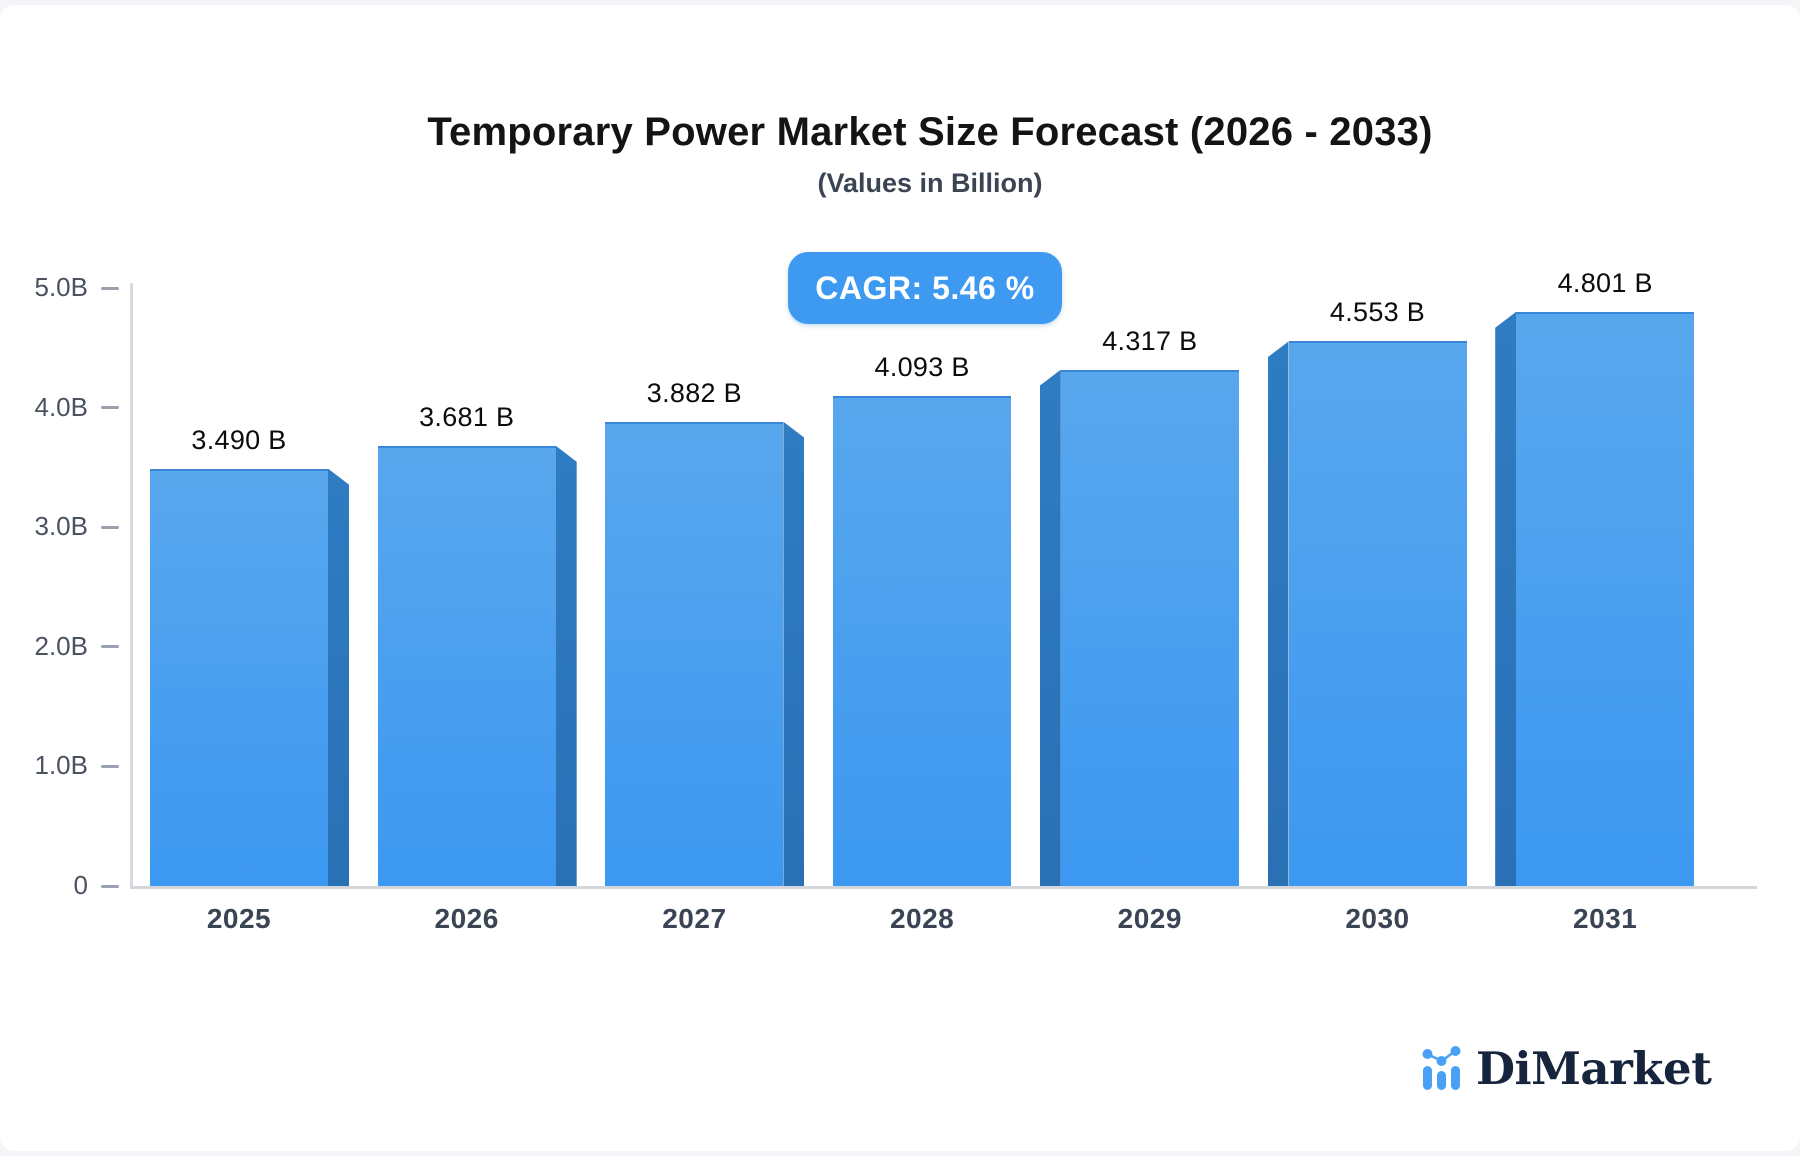 The height and width of the screenshot is (1156, 1800). I want to click on x-axis-label-2030: 2030, so click(1377, 918).